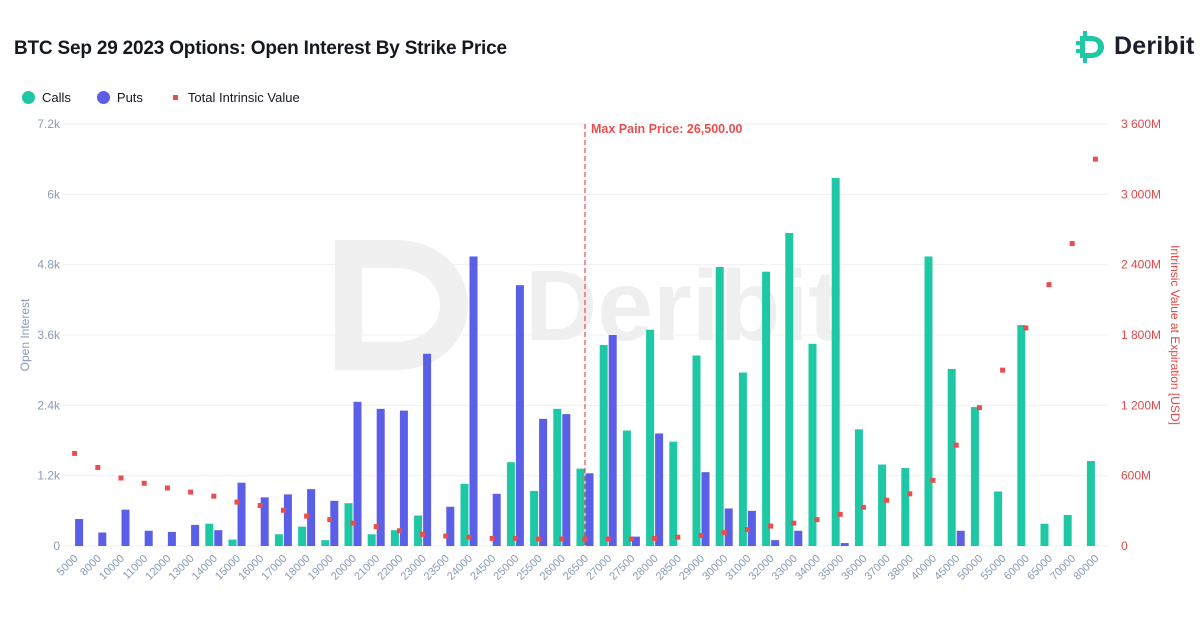 The width and height of the screenshot is (1200, 628). I want to click on y2-tick-label: 1 200M, so click(1141, 405).